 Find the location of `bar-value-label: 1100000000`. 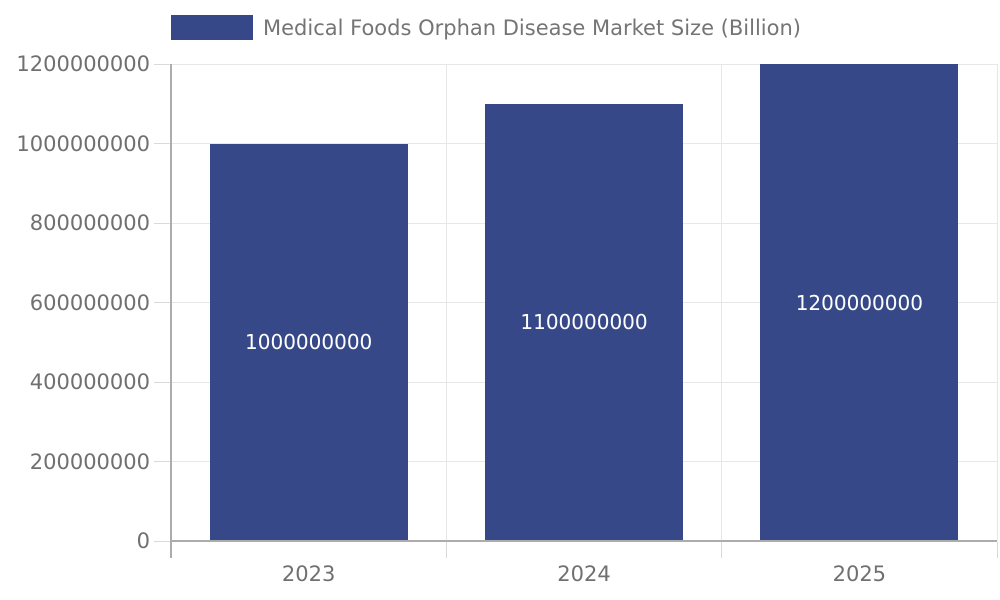

bar-value-label: 1100000000 is located at coordinates (584, 322).